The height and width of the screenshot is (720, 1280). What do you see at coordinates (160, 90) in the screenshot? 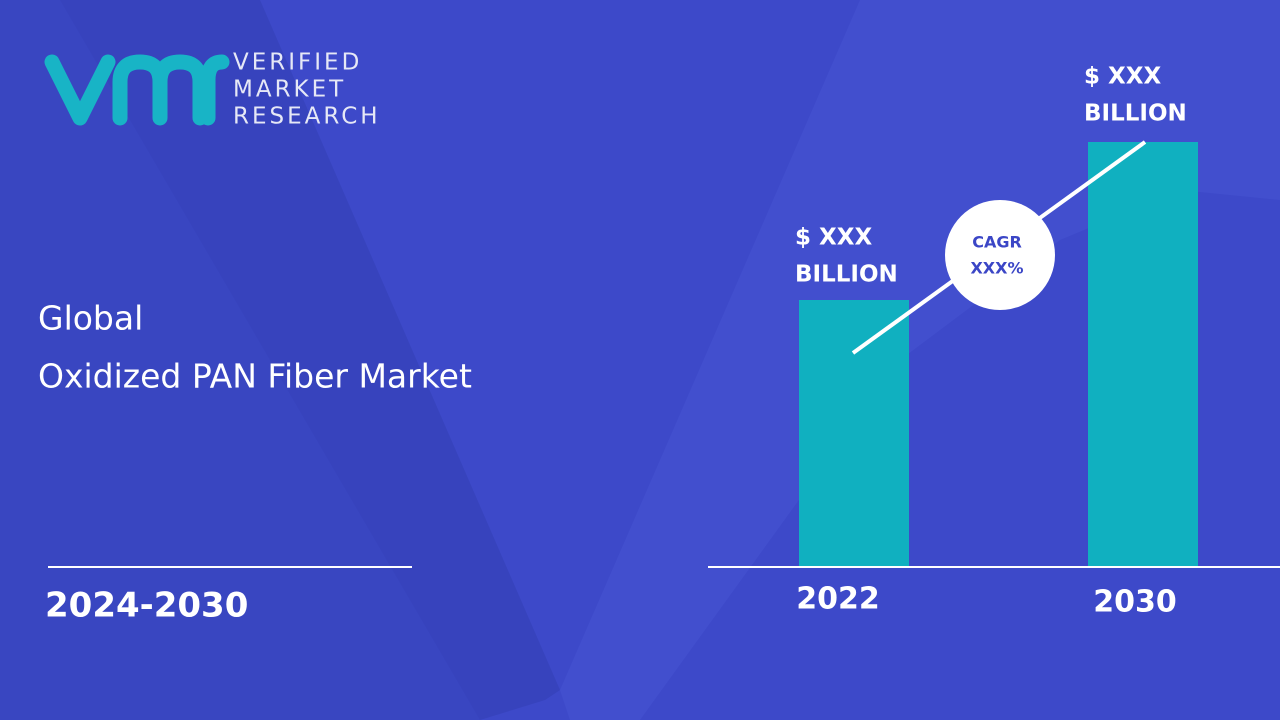
I see `logo-m` at bounding box center [160, 90].